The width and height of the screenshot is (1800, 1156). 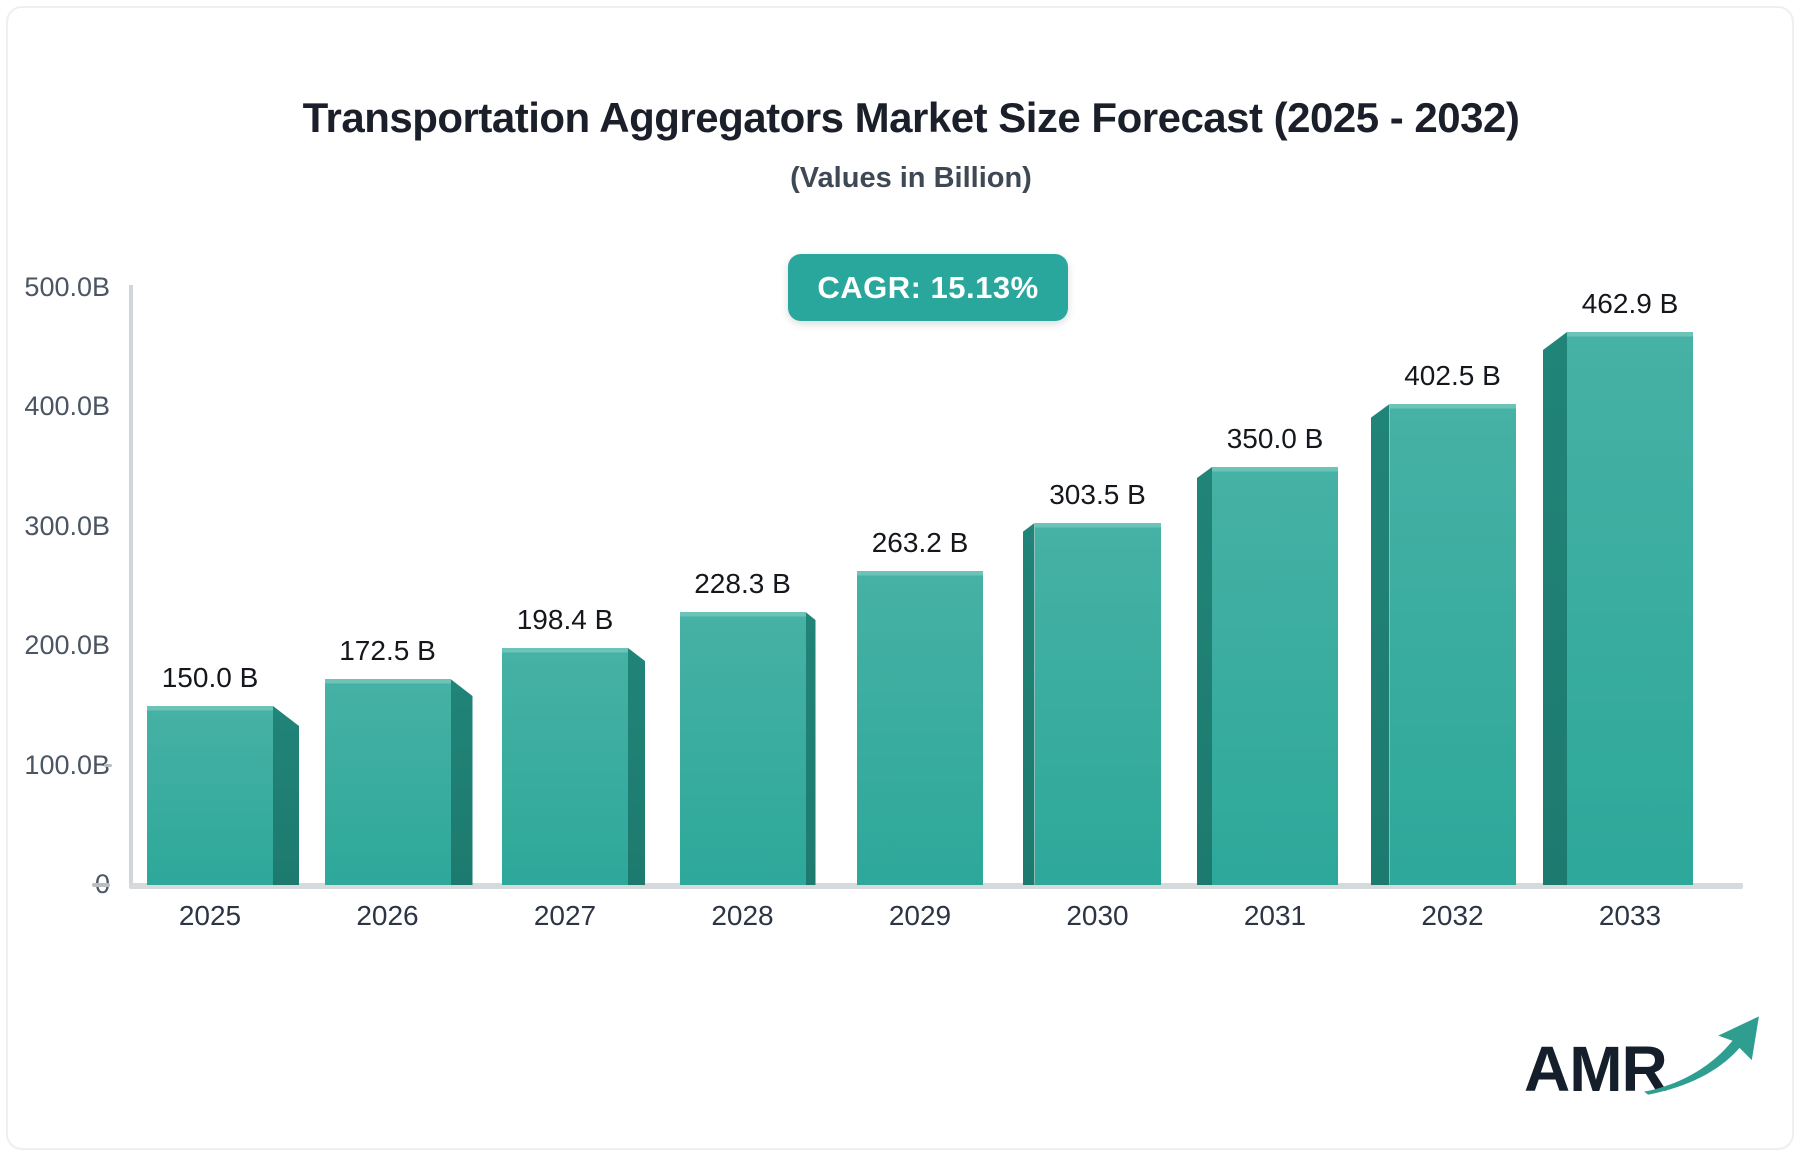 What do you see at coordinates (1028, 704) in the screenshot?
I see `bar-side-2030` at bounding box center [1028, 704].